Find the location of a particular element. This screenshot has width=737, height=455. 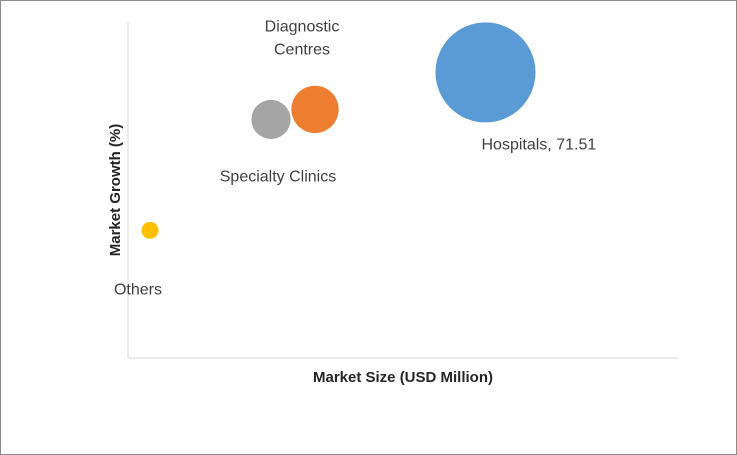

data-label-specialty-clinics: Specialty Clinics is located at coordinates (278, 176).